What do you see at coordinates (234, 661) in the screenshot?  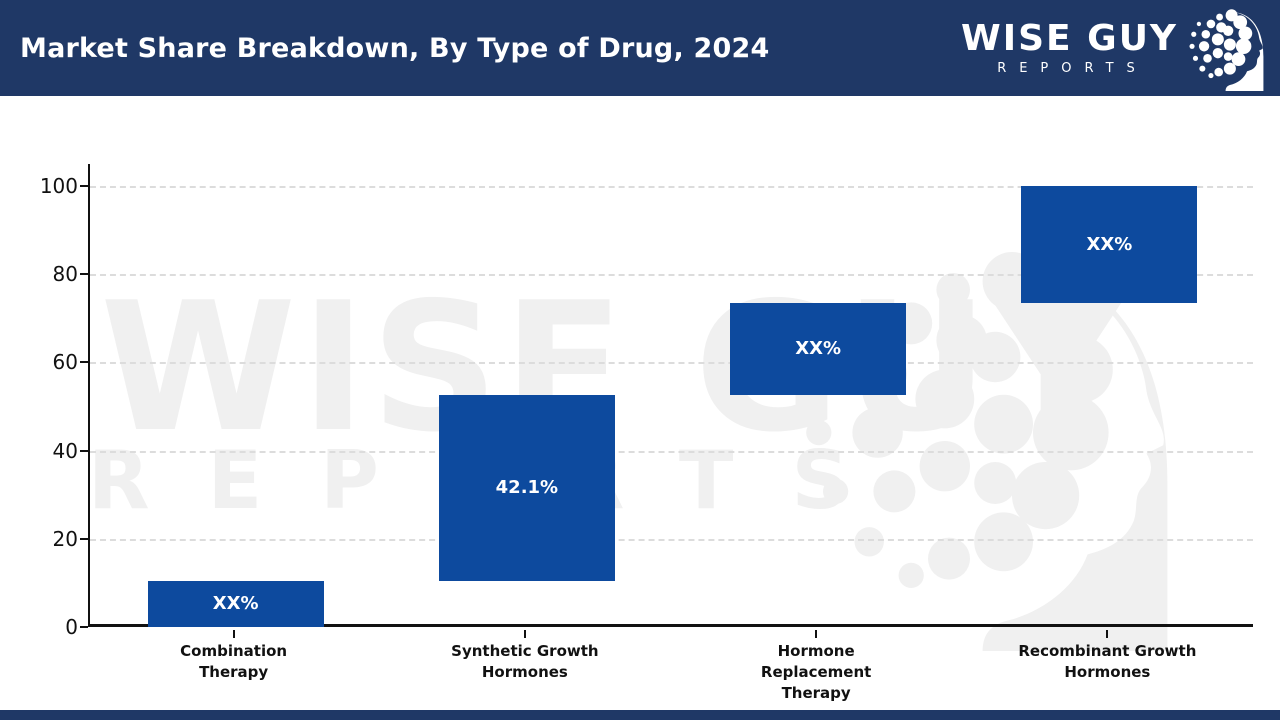 I see `x-category-label-0: Combination Therapy` at bounding box center [234, 661].